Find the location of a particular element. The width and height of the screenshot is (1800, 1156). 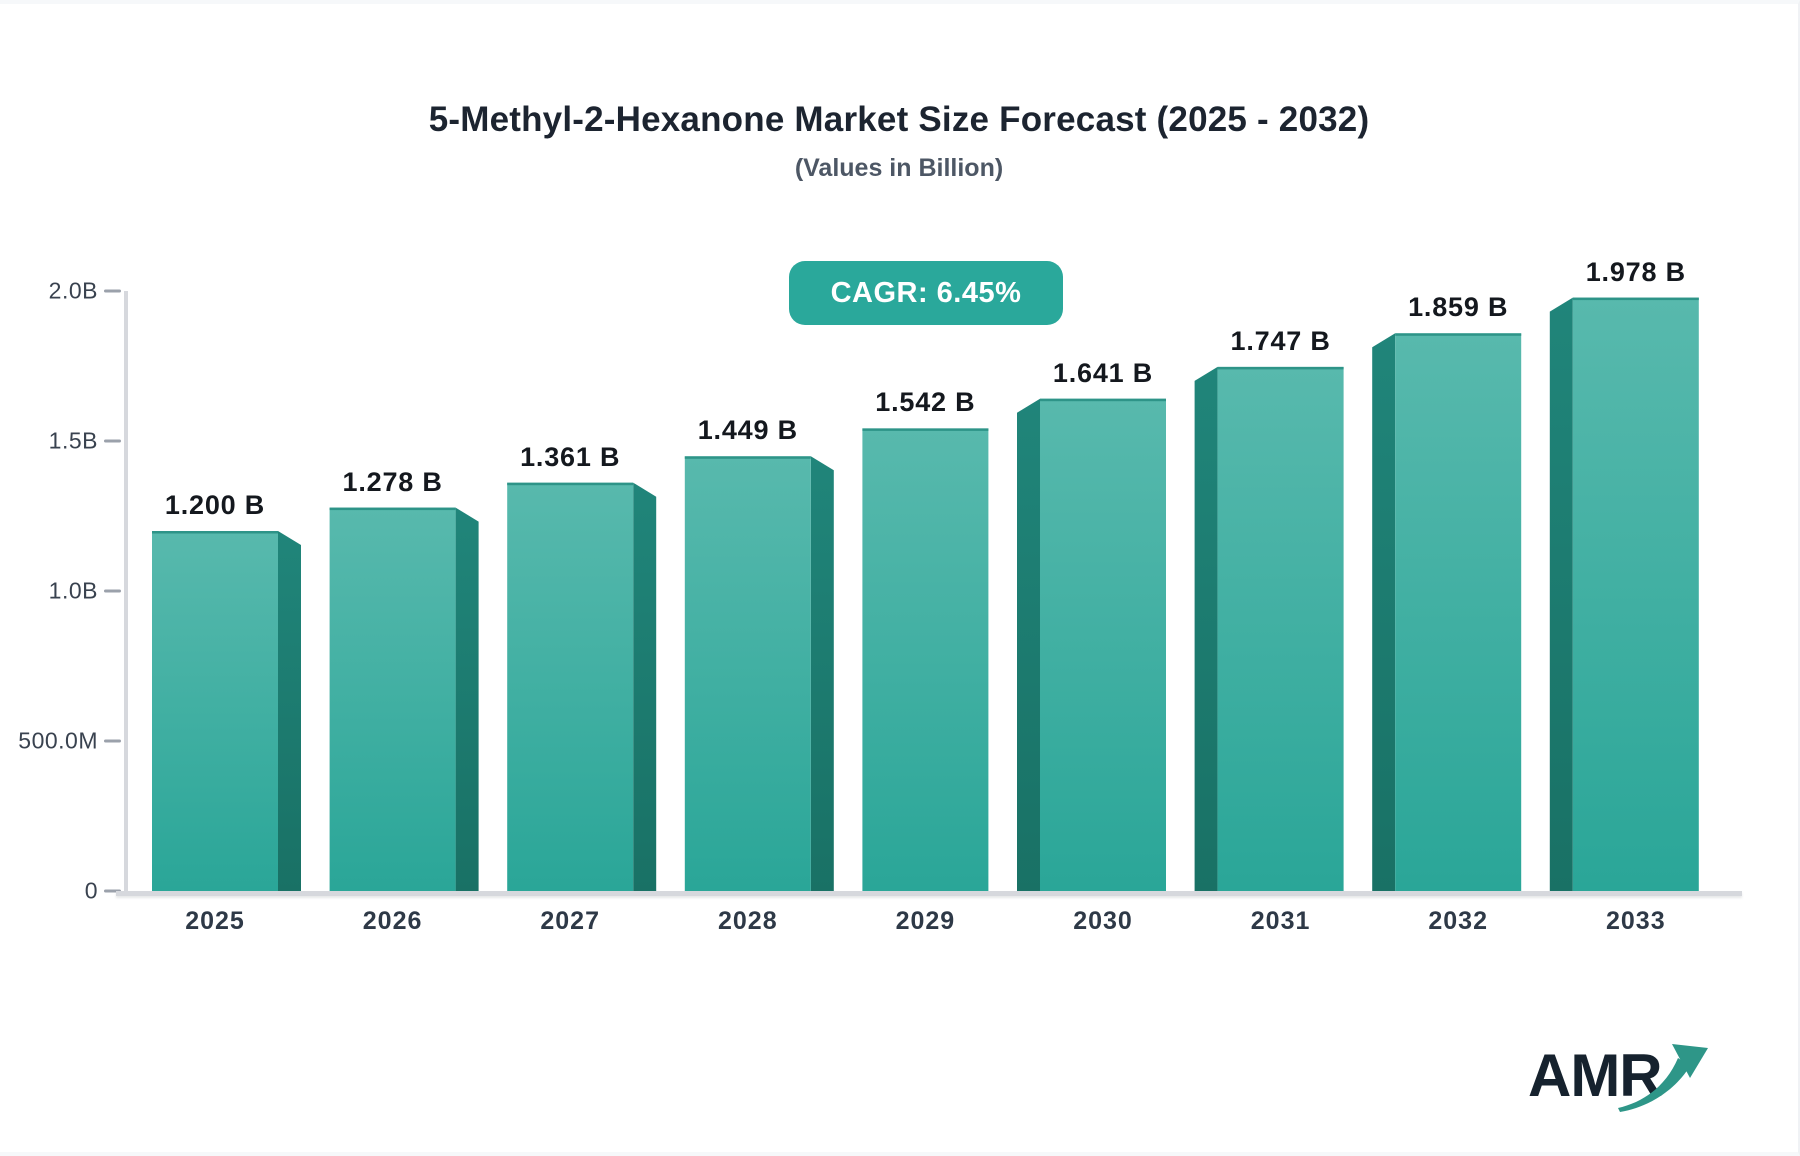

bar-2032 is located at coordinates (1447, 612).